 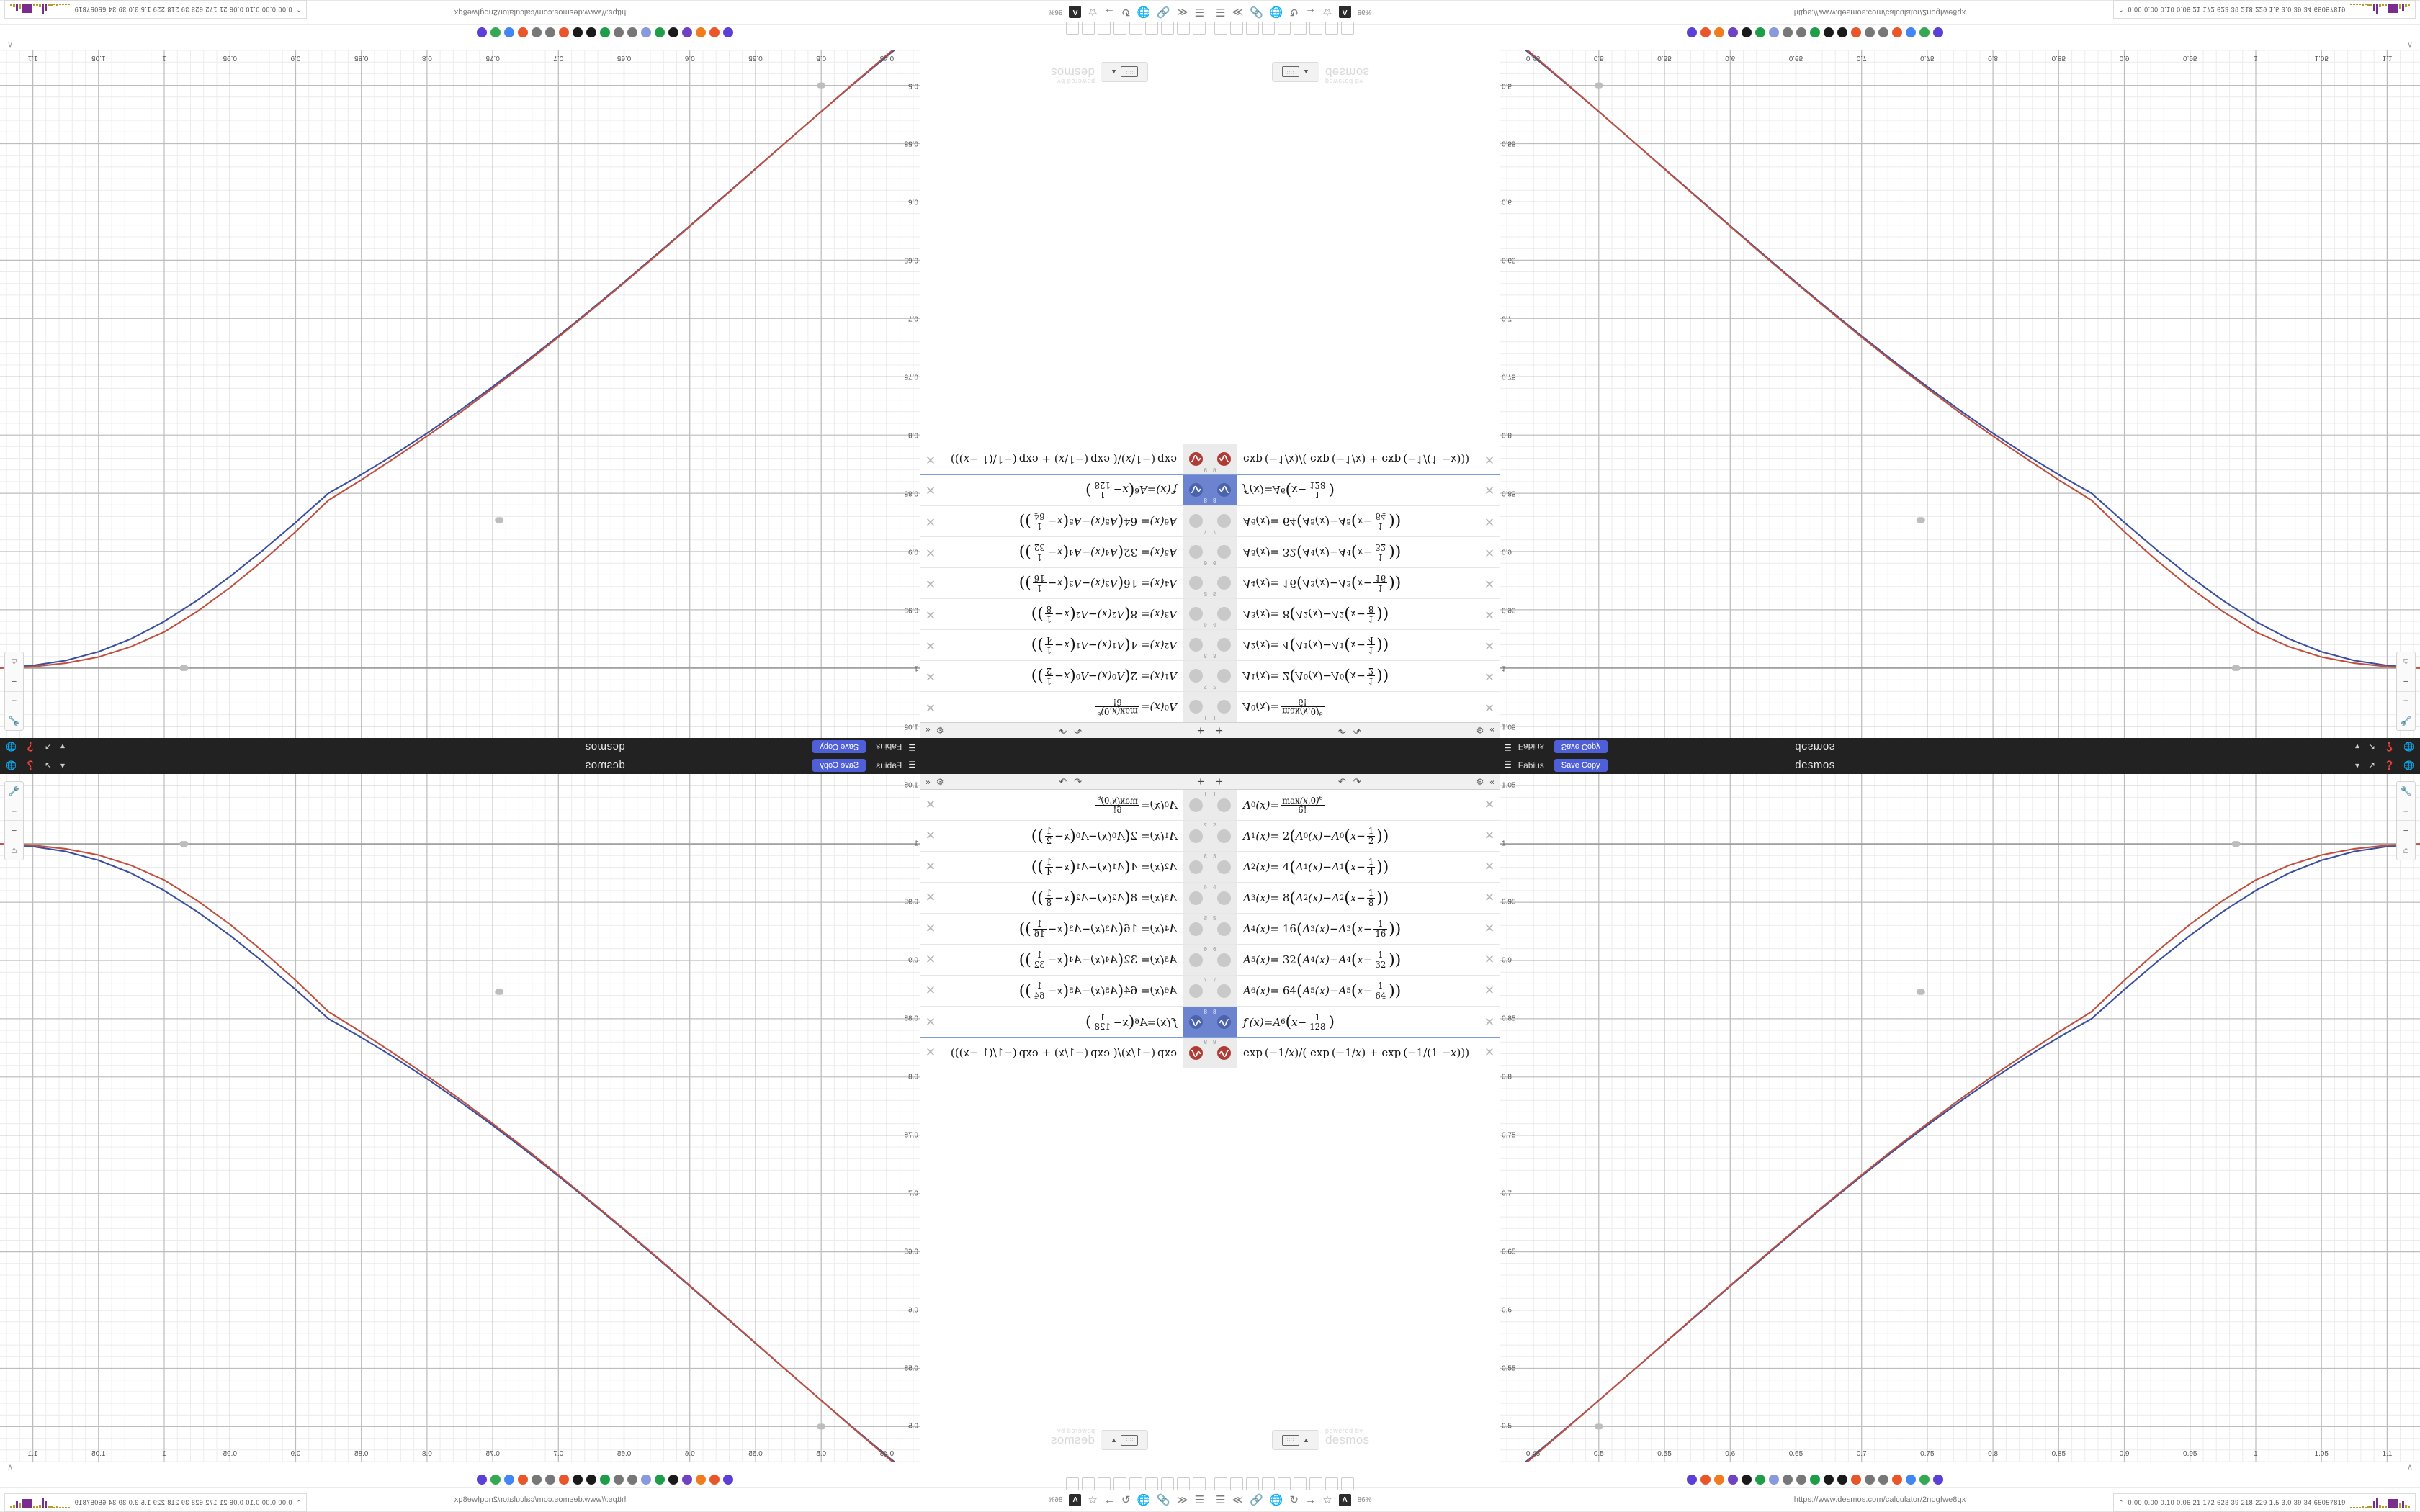 What do you see at coordinates (1327, 1499) in the screenshot?
I see `star-icon: ☆` at bounding box center [1327, 1499].